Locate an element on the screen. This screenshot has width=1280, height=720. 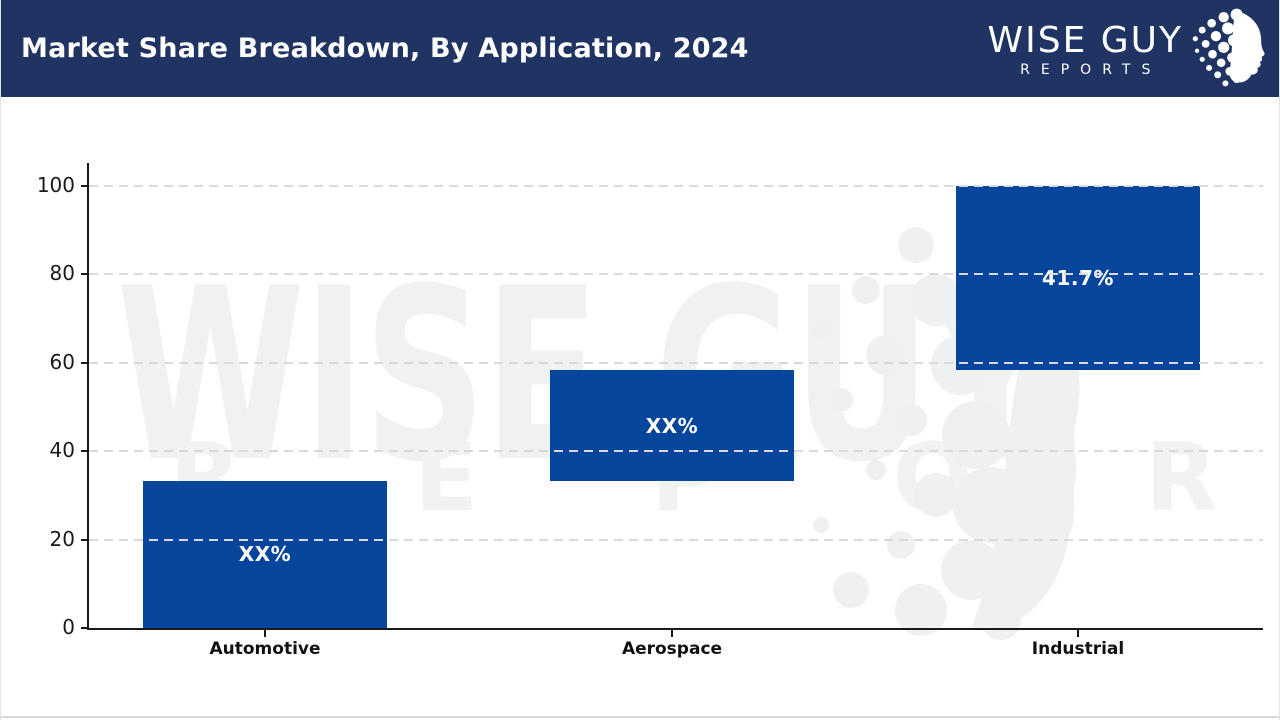
bar-automotive: XX% is located at coordinates (265, 554).